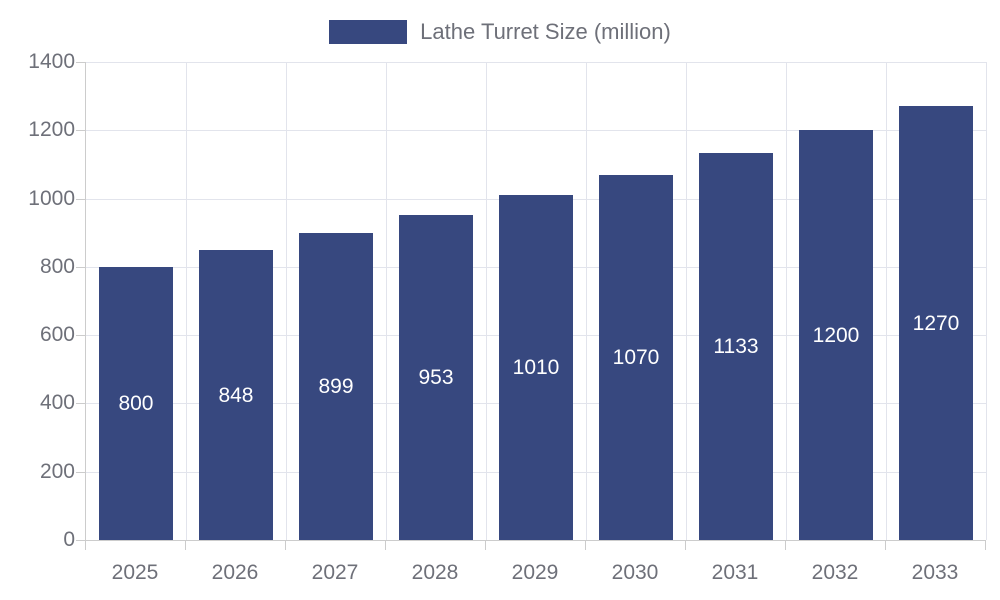 The image size is (1000, 600). What do you see at coordinates (135, 572) in the screenshot?
I see `x-axis-tick-label: 2025` at bounding box center [135, 572].